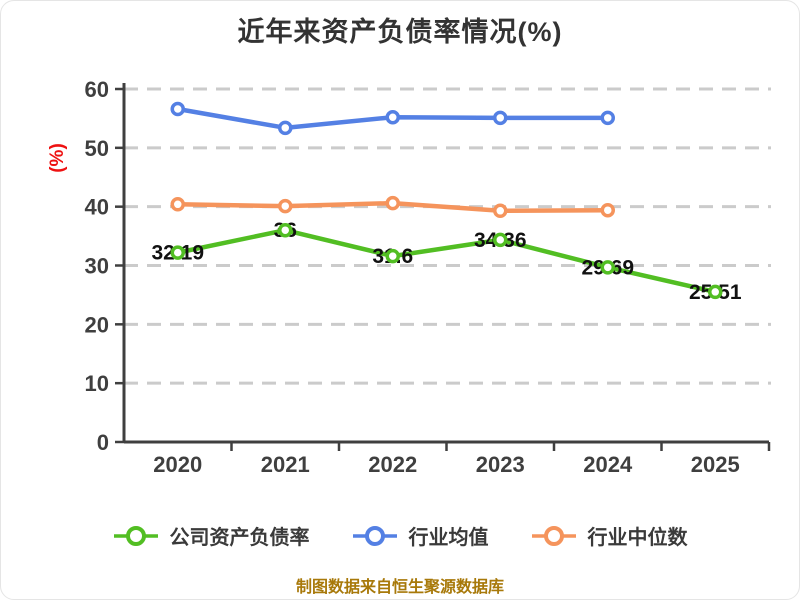 The width and height of the screenshot is (800, 600). Describe the element at coordinates (97, 148) in the screenshot. I see `y-tick-label: 50` at that location.